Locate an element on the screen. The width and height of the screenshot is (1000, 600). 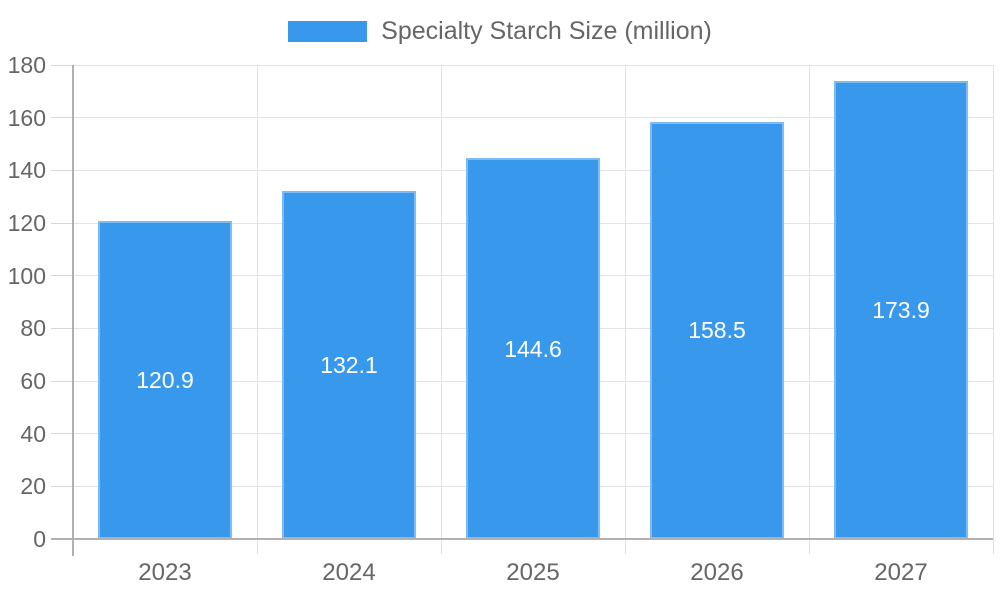
bar-value-label: 120.9 is located at coordinates (165, 379).